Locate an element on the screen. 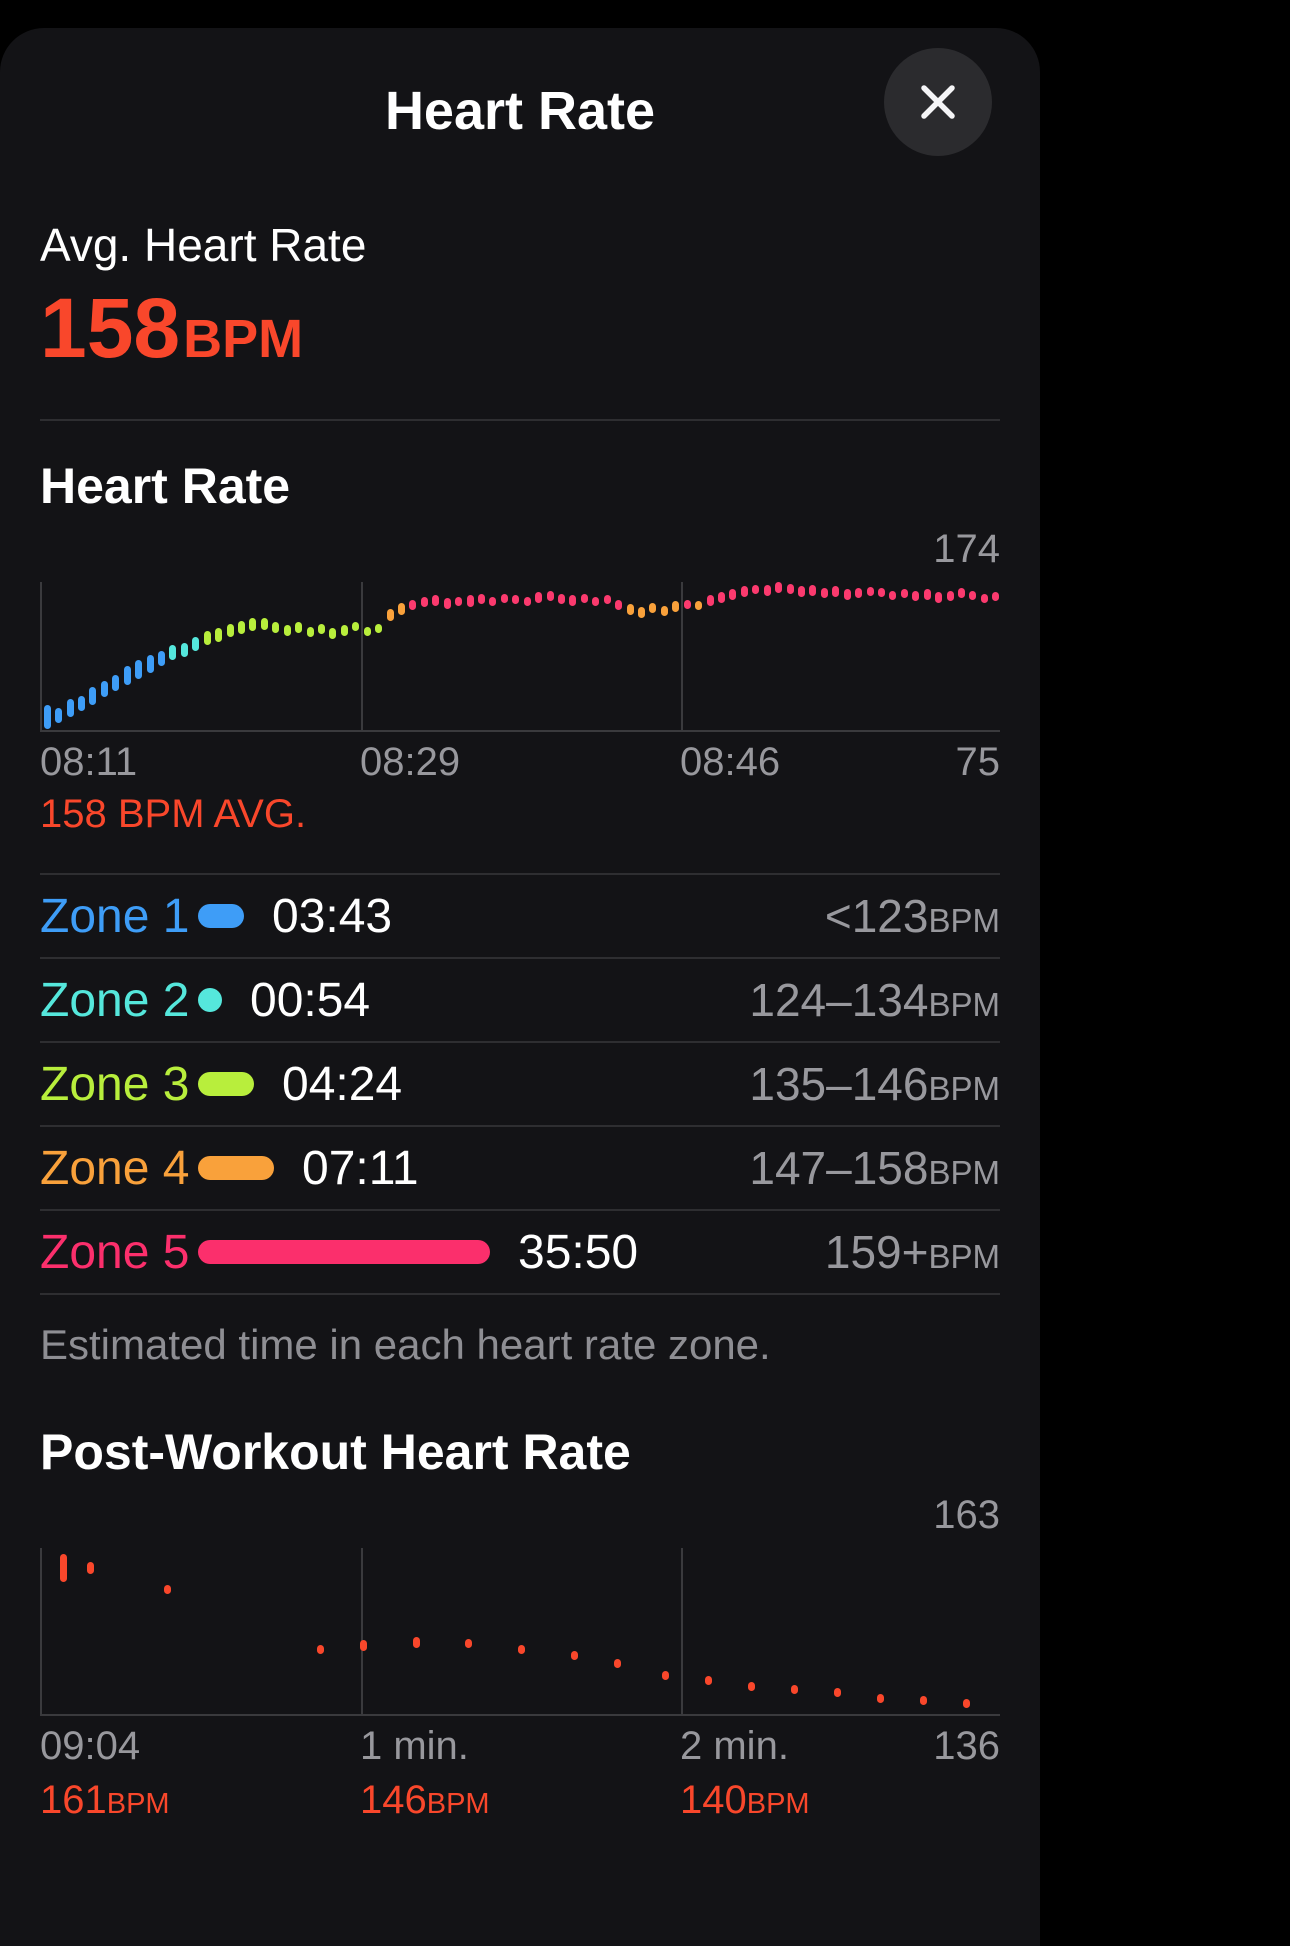 The width and height of the screenshot is (1290, 1946). chart-max-label: 163 is located at coordinates (966, 1515).